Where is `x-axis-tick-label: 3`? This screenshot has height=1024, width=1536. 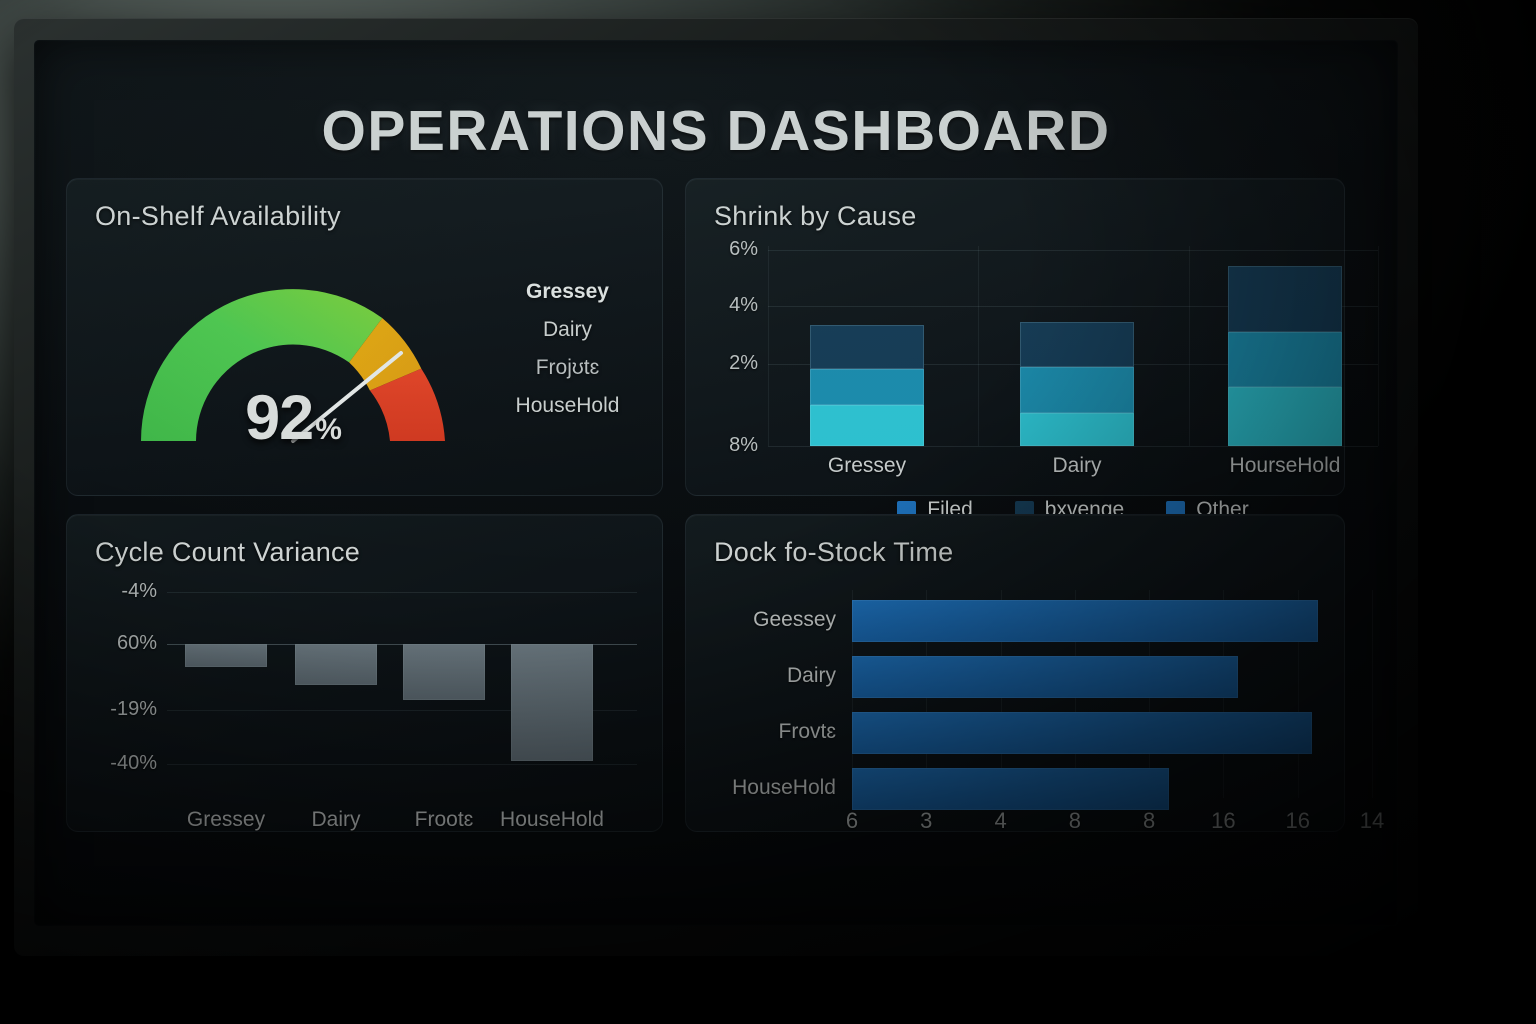
x-axis-tick-label: 3 is located at coordinates (926, 820).